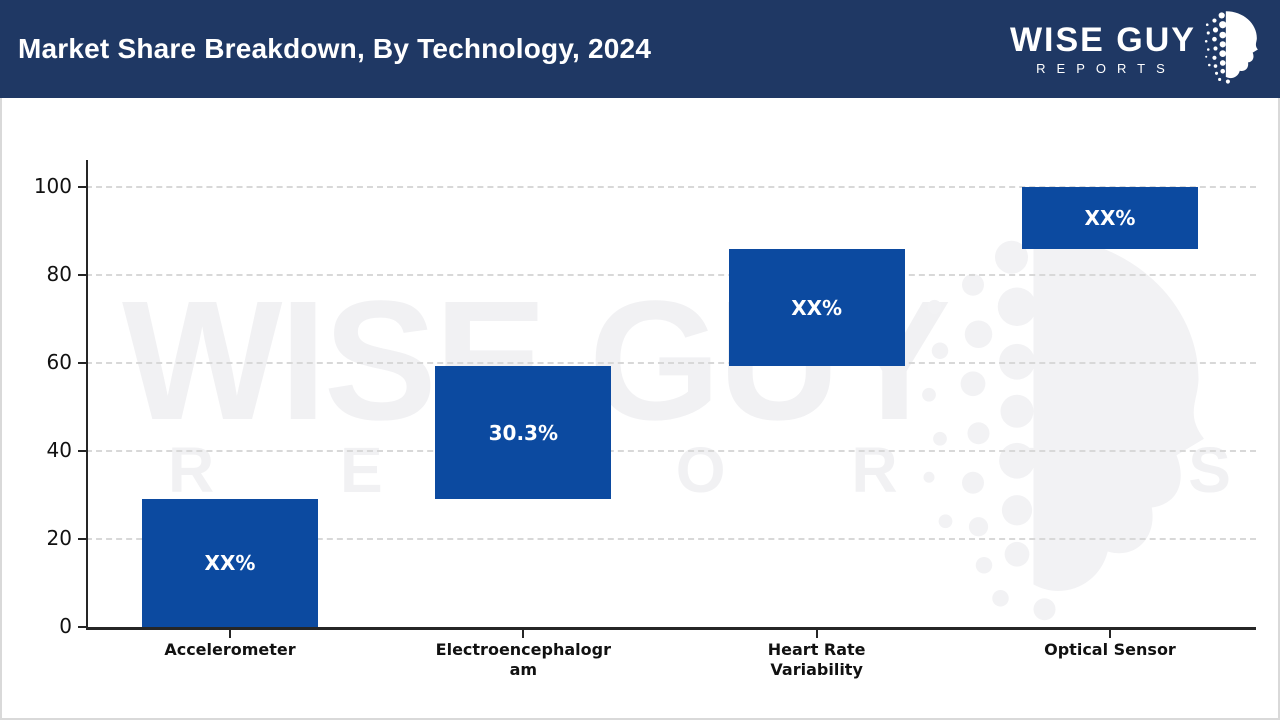 Image resolution: width=1280 pixels, height=720 pixels. I want to click on watermark-head-icon, so click(1063, 428).